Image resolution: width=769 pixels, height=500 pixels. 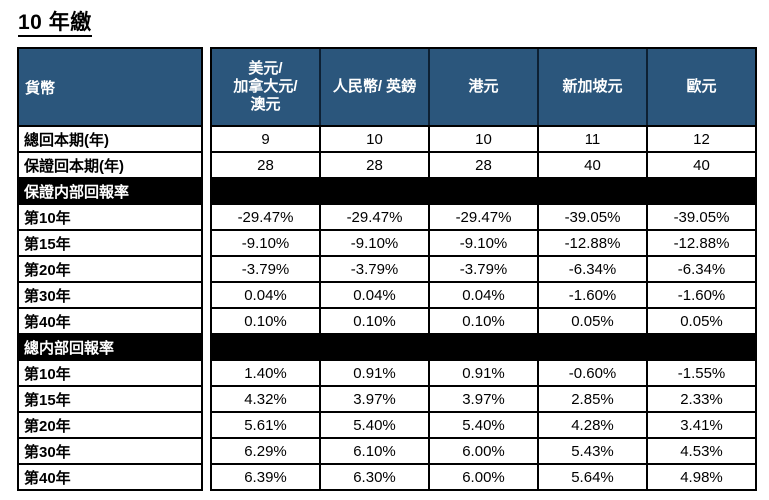 I want to click on row-label-total-breakeven: 總回本期(年), so click(x=110, y=138).